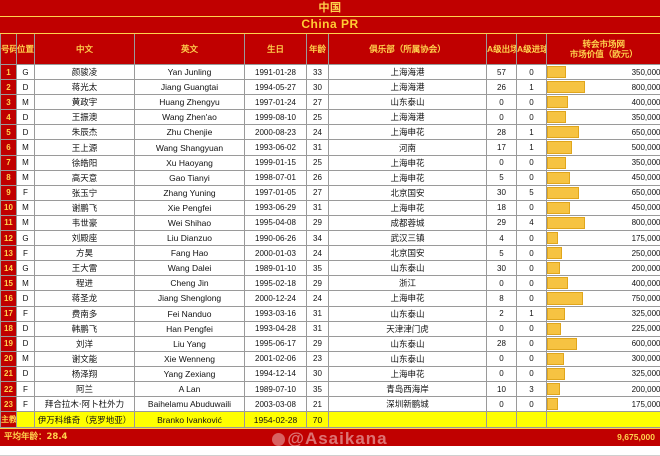  What do you see at coordinates (502, 388) in the screenshot?
I see `player-caps: 10` at bounding box center [502, 388].